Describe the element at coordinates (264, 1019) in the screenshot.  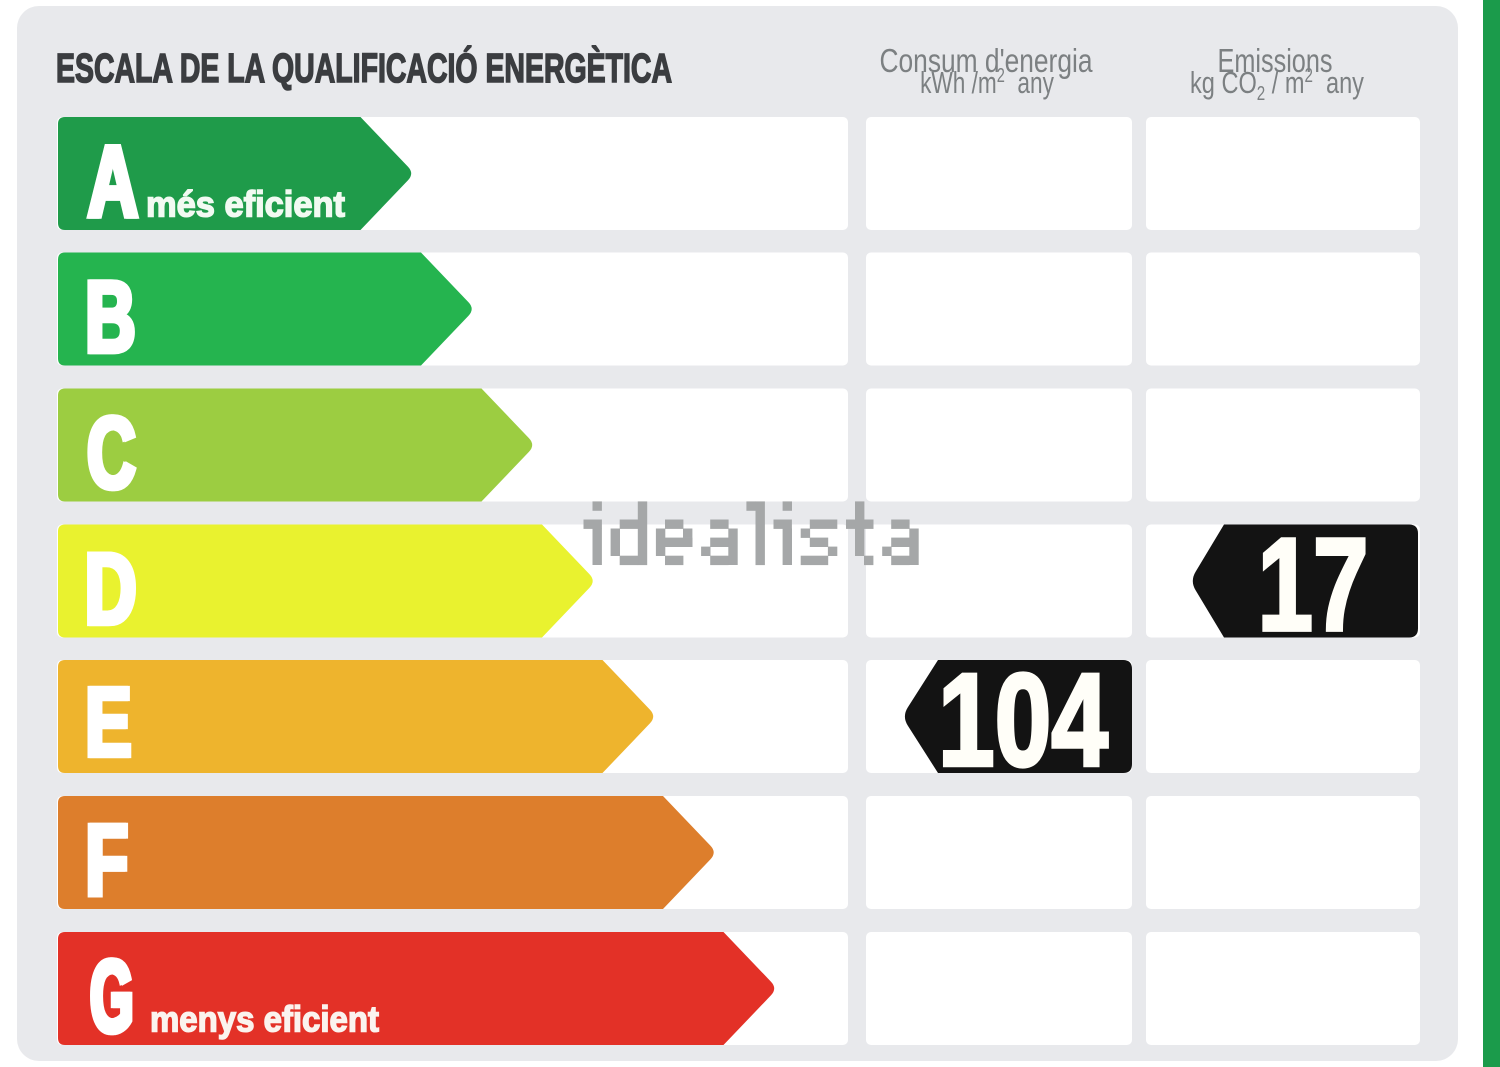
I see `svg-text: menys eficient` at that location.